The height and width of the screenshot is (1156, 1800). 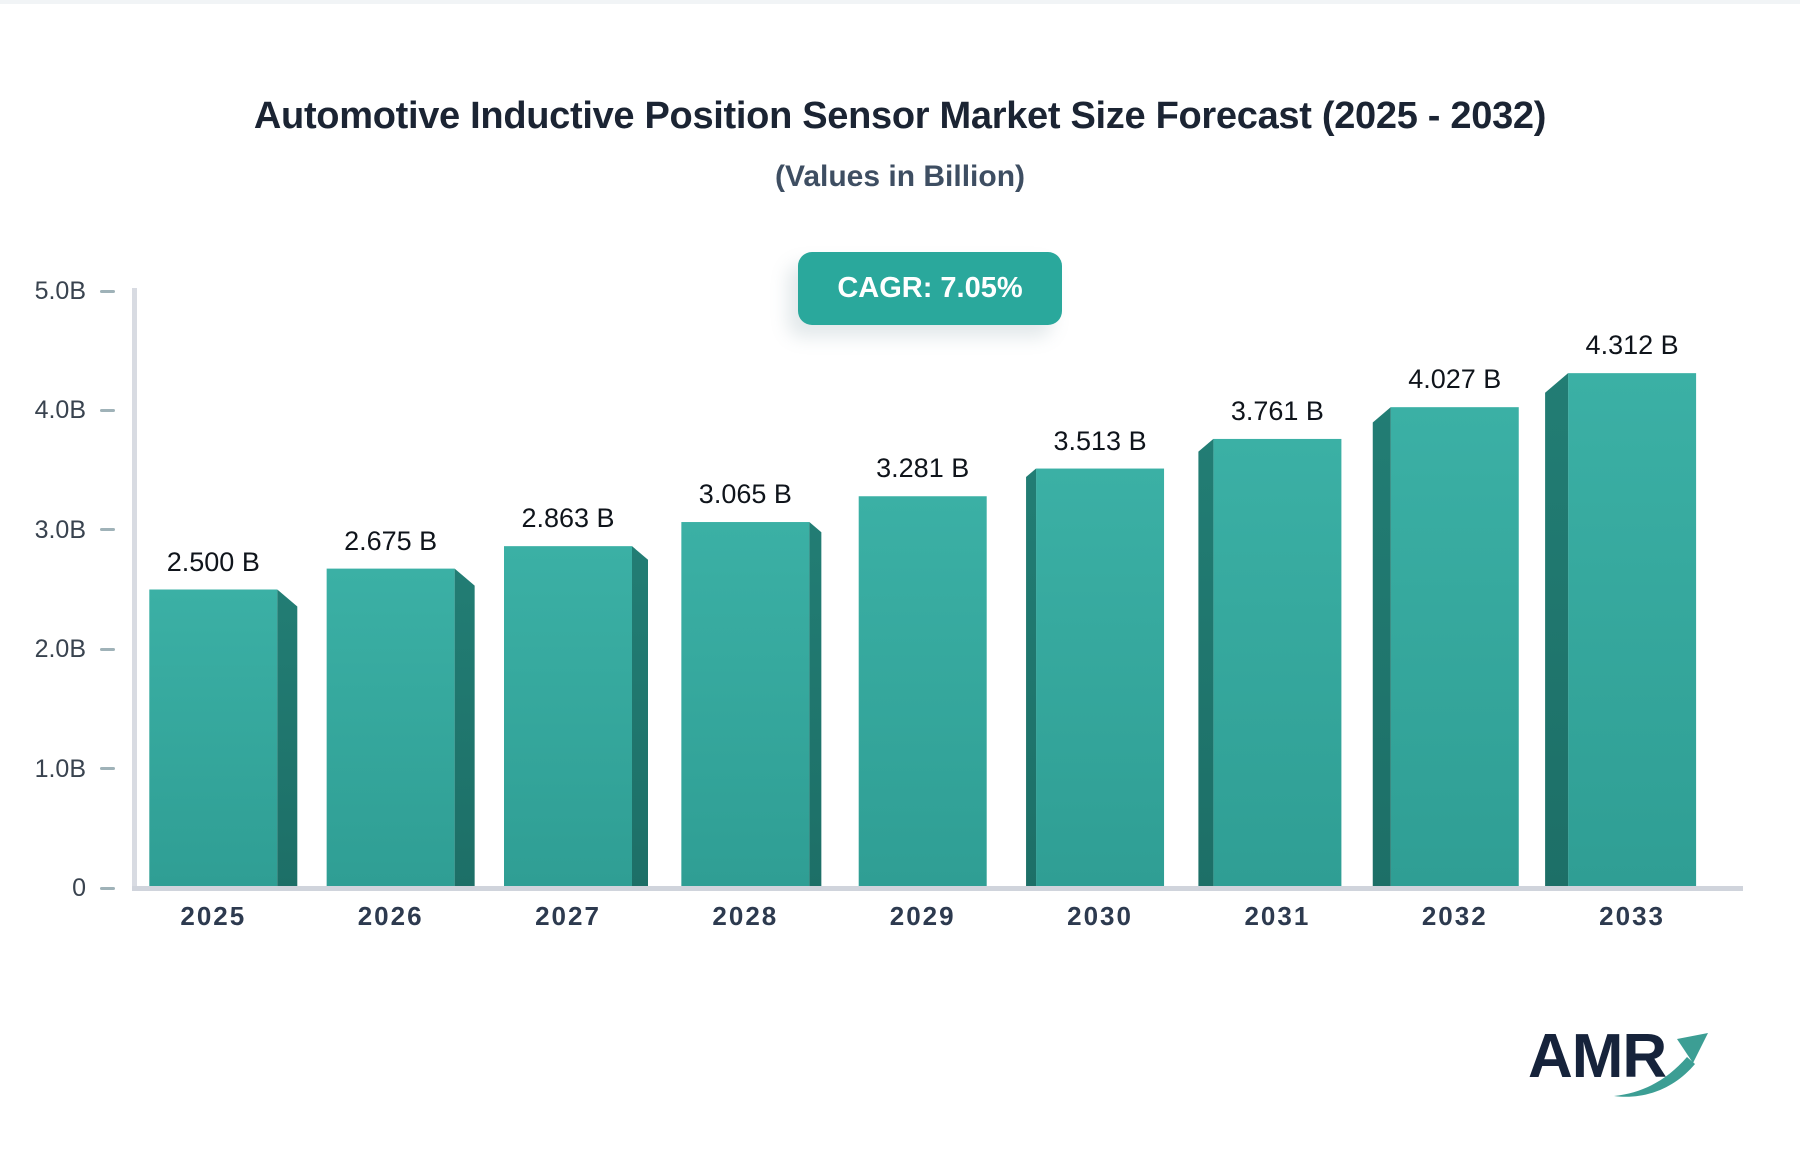 I want to click on bar-2025, so click(x=213, y=738).